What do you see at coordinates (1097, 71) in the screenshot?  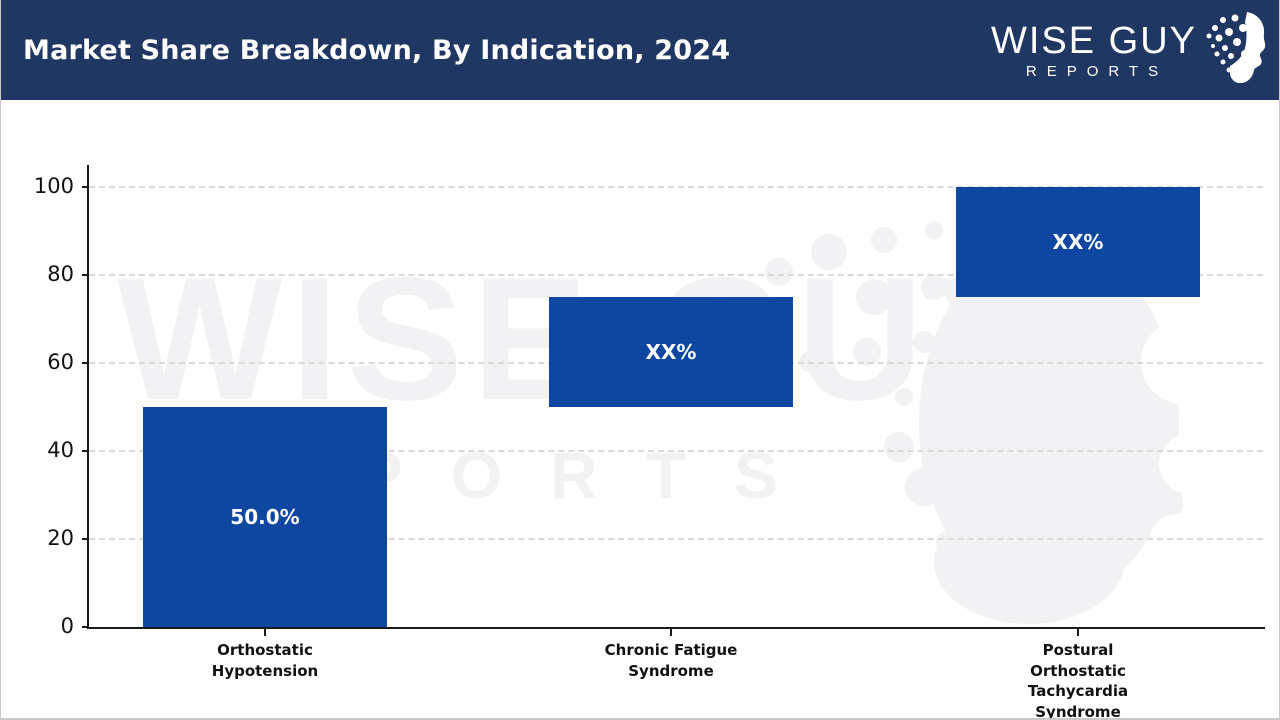 I see `logo-subtitle: REPORTS` at bounding box center [1097, 71].